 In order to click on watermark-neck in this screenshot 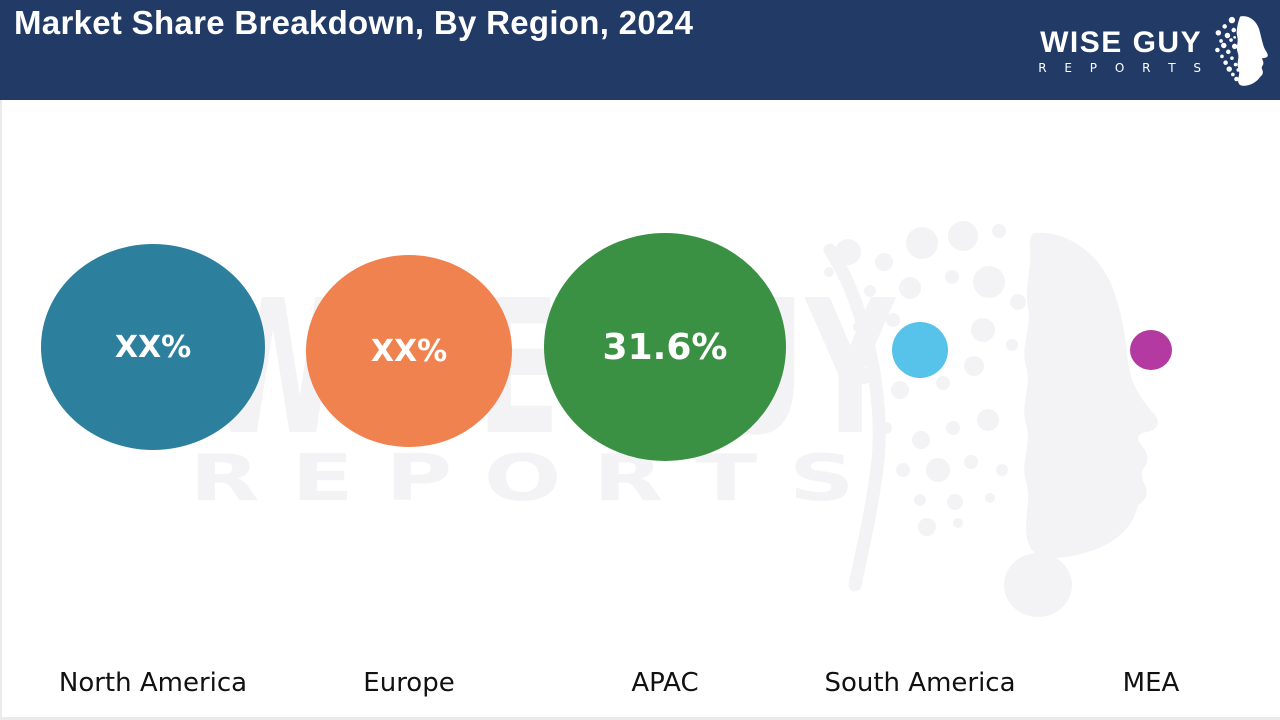, I will do `click(1038, 585)`.